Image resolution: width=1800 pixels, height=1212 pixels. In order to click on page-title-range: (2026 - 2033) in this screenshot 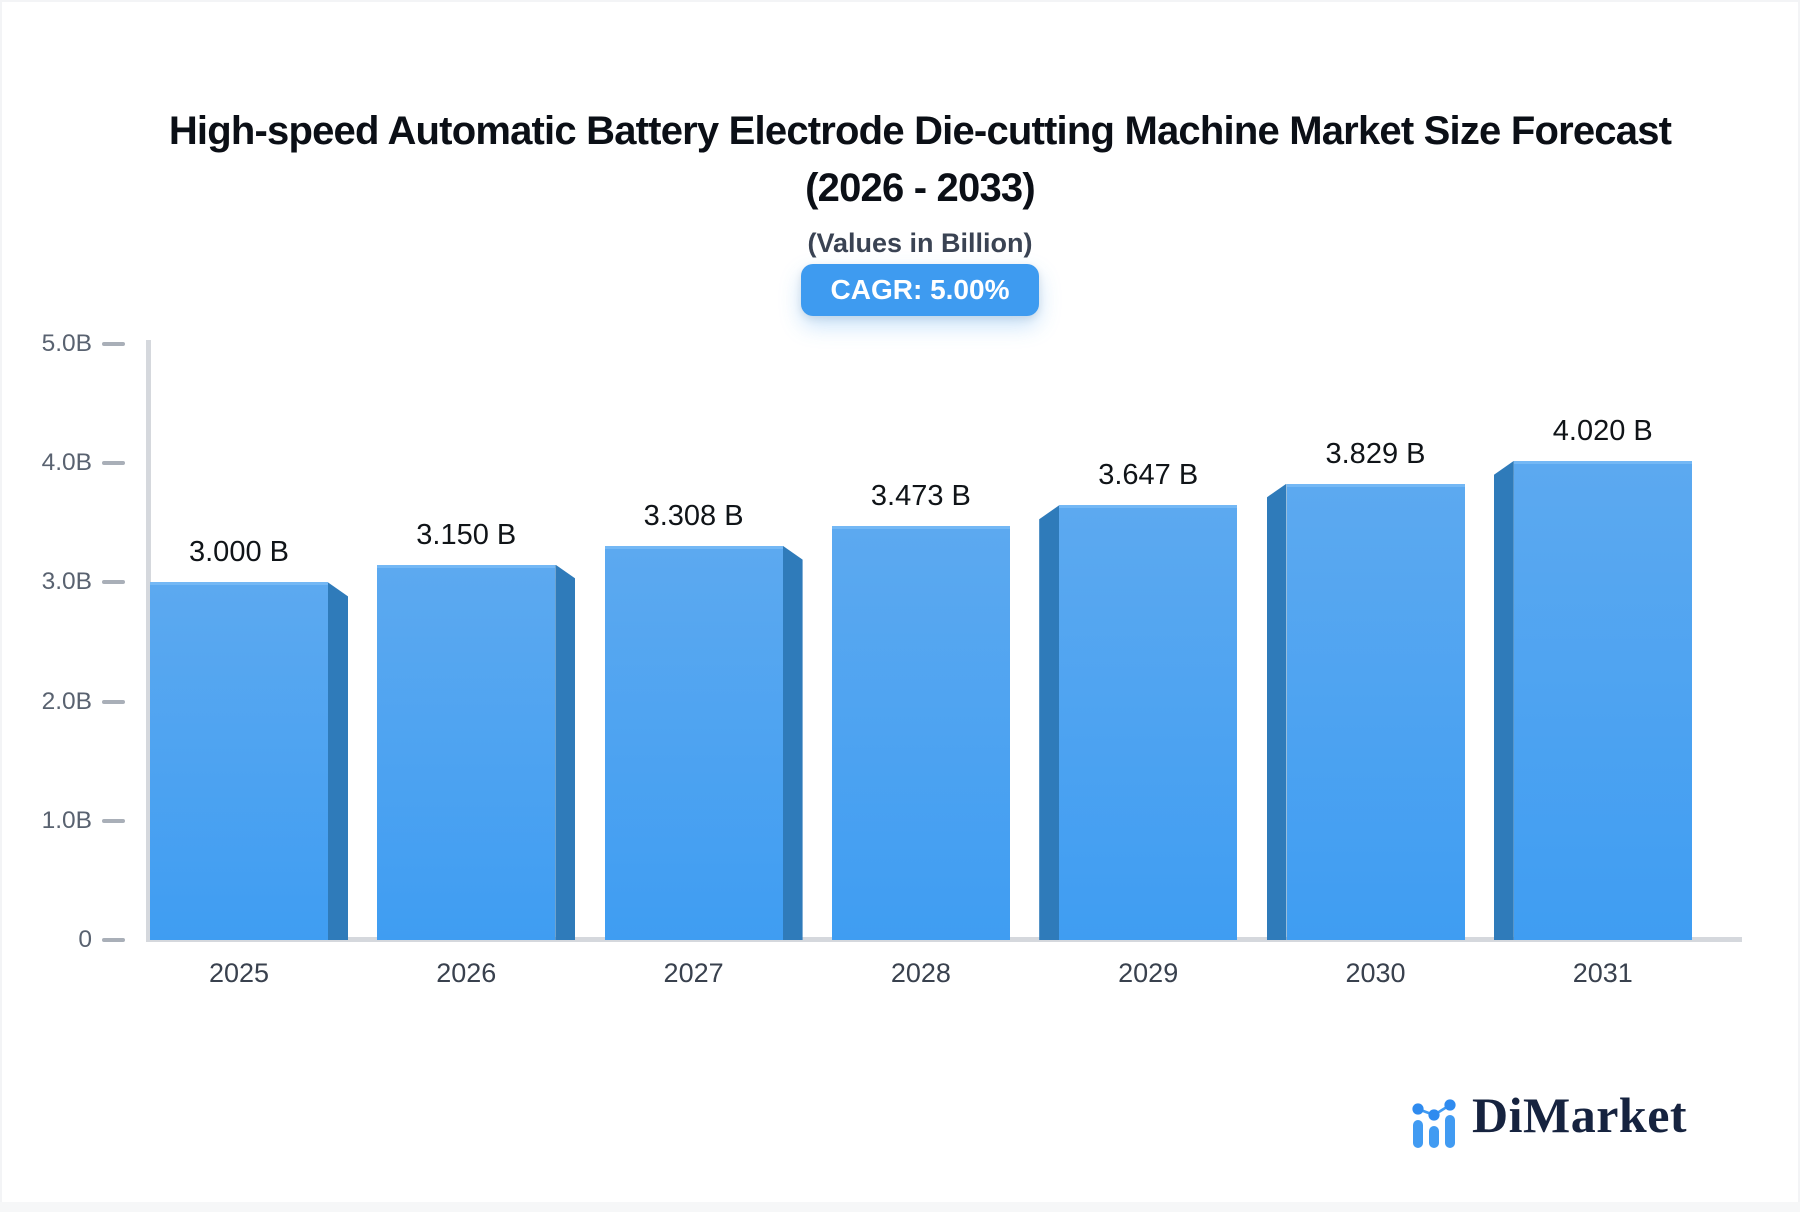, I will do `click(920, 188)`.